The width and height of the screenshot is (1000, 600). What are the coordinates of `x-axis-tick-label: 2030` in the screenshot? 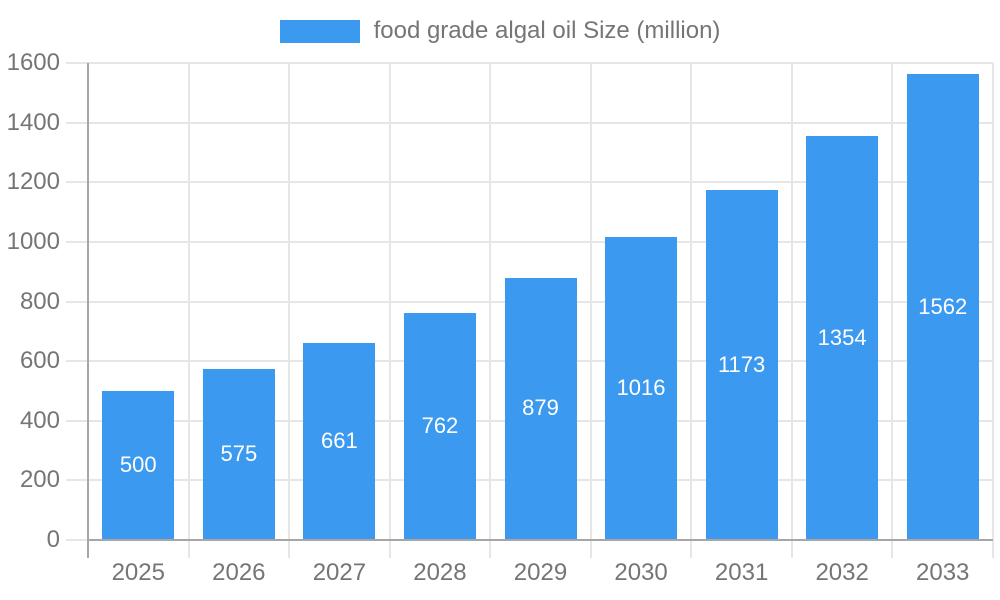 It's located at (641, 572).